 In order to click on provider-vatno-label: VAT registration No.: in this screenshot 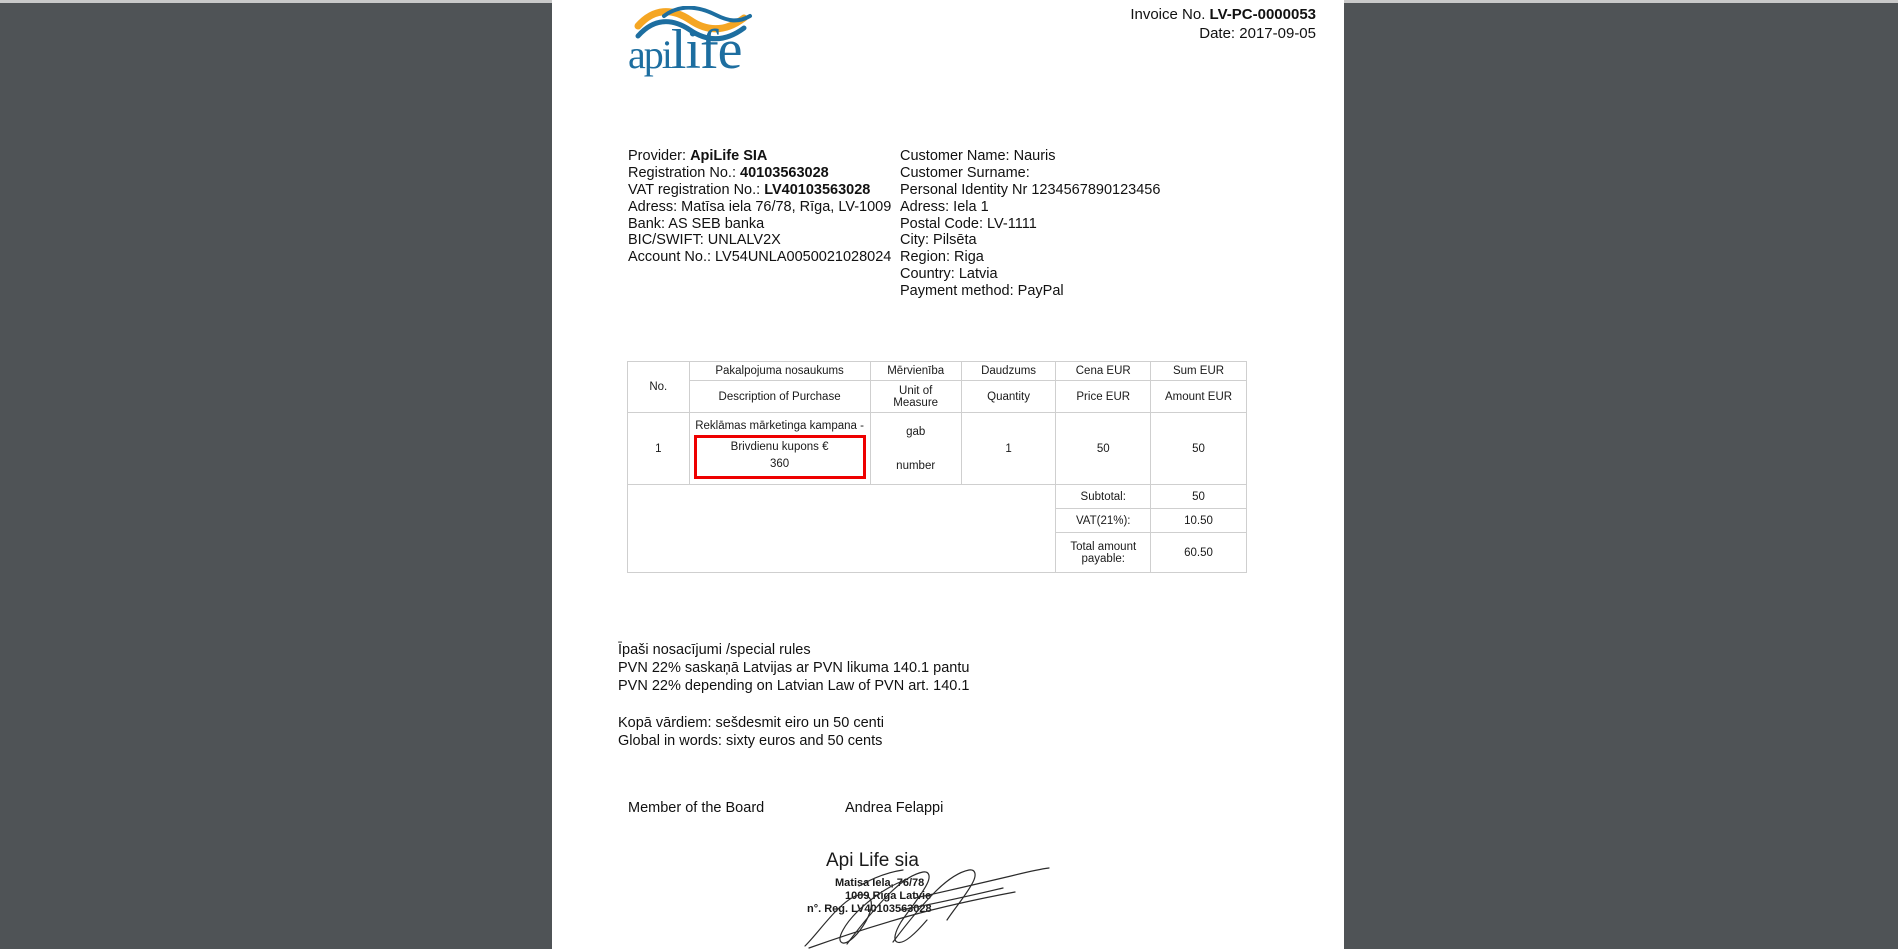, I will do `click(696, 189)`.